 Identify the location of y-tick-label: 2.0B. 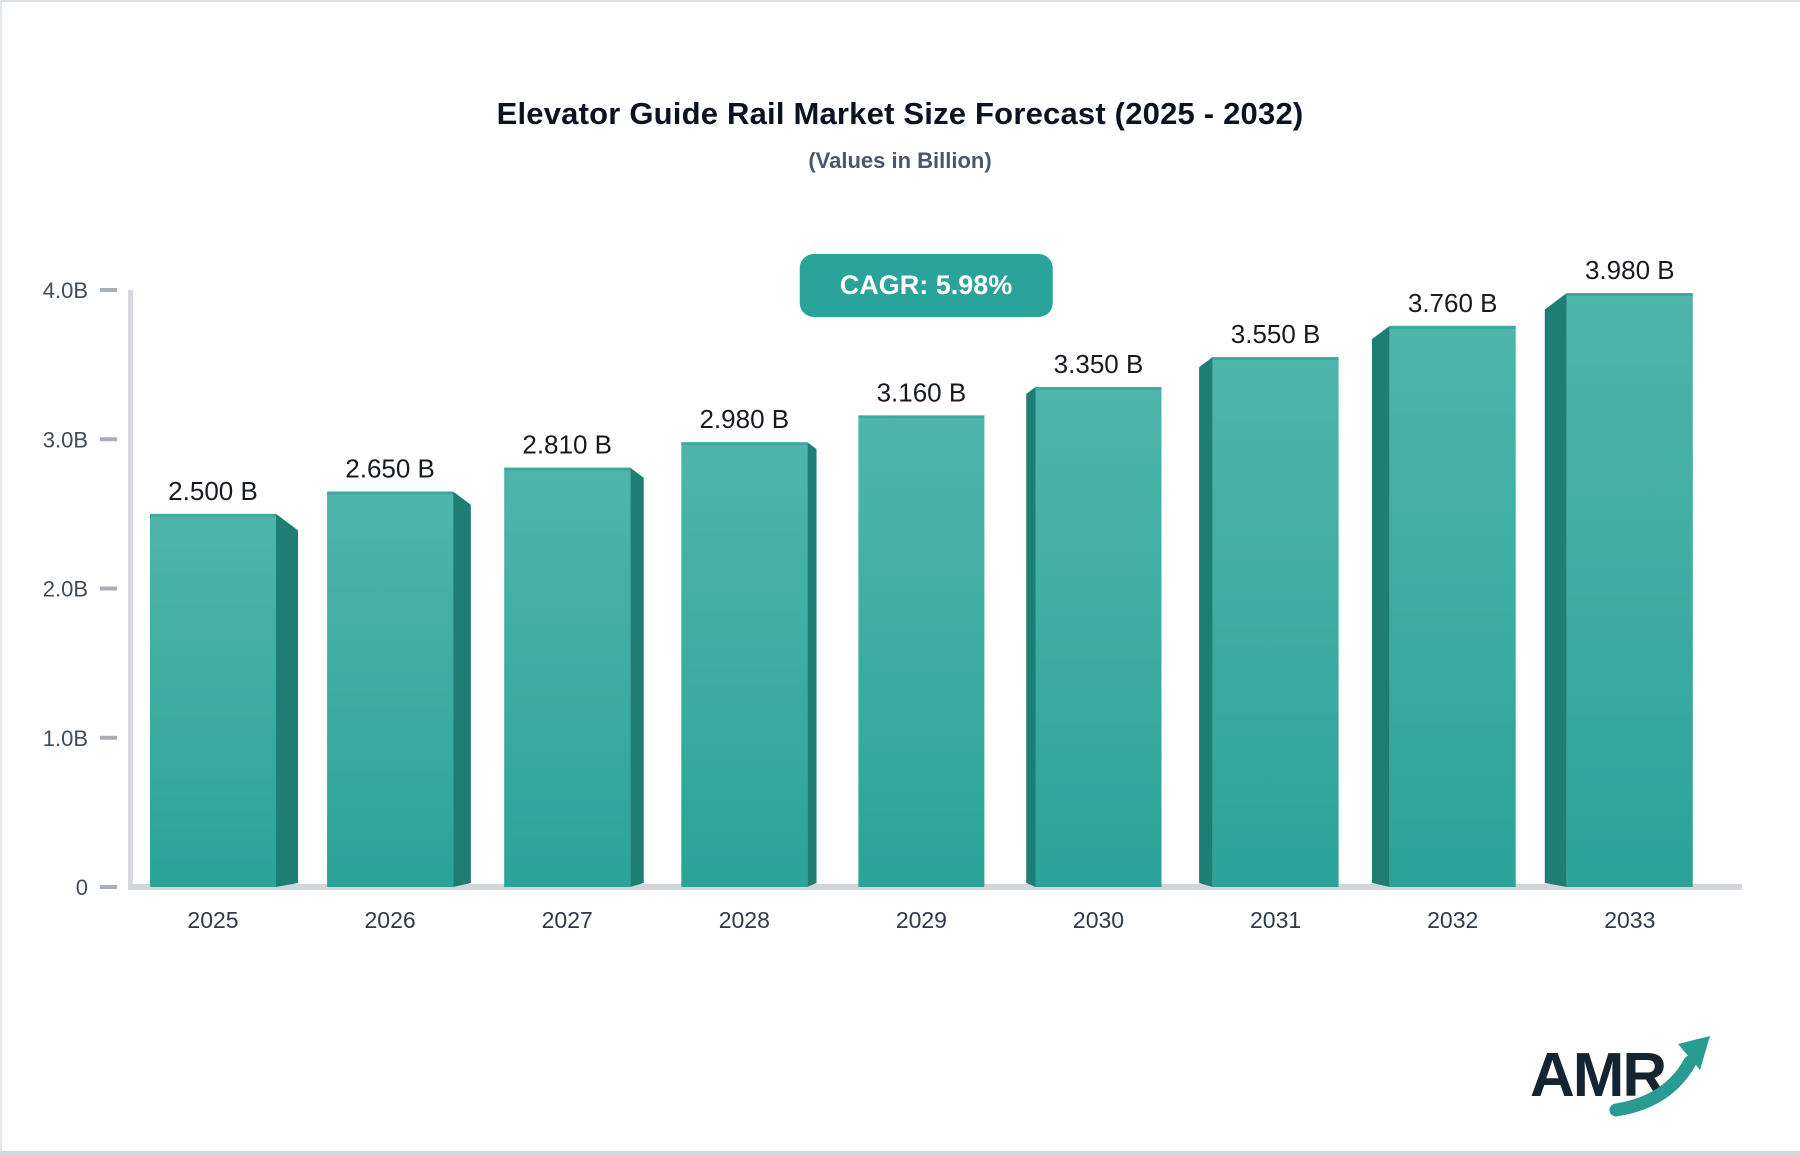
(65, 589).